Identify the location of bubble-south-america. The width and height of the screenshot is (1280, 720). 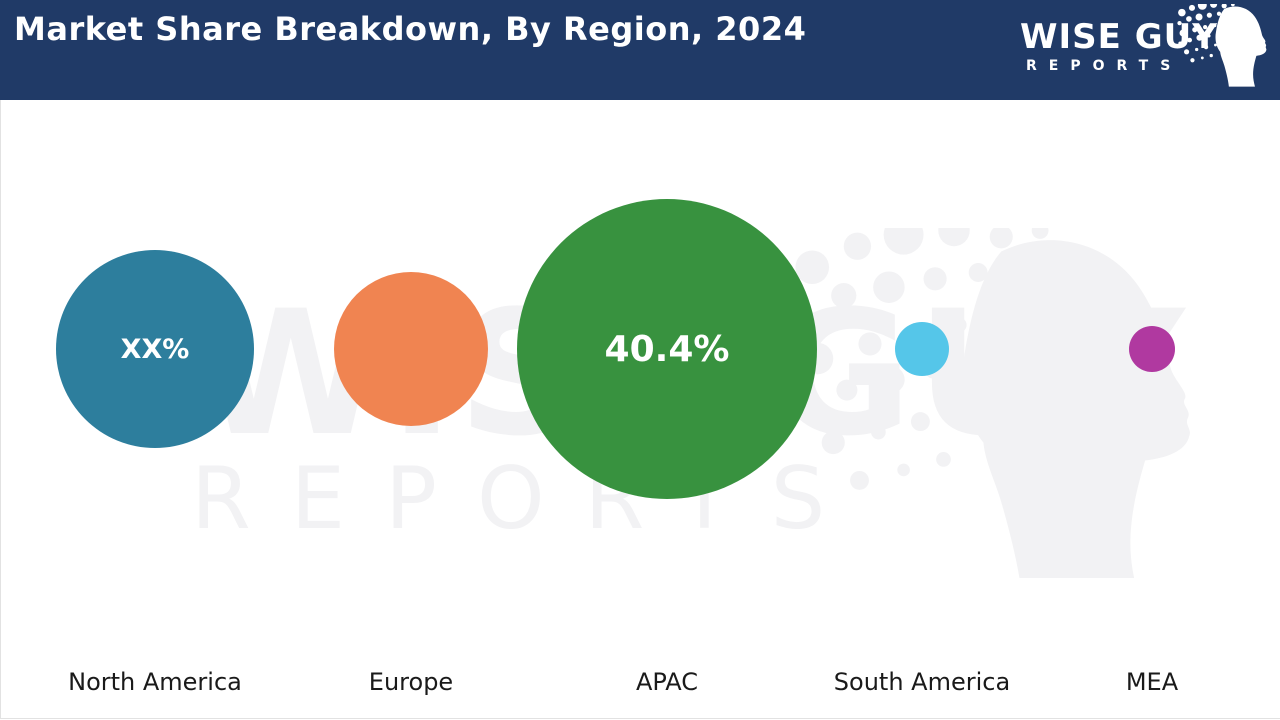
(922, 349).